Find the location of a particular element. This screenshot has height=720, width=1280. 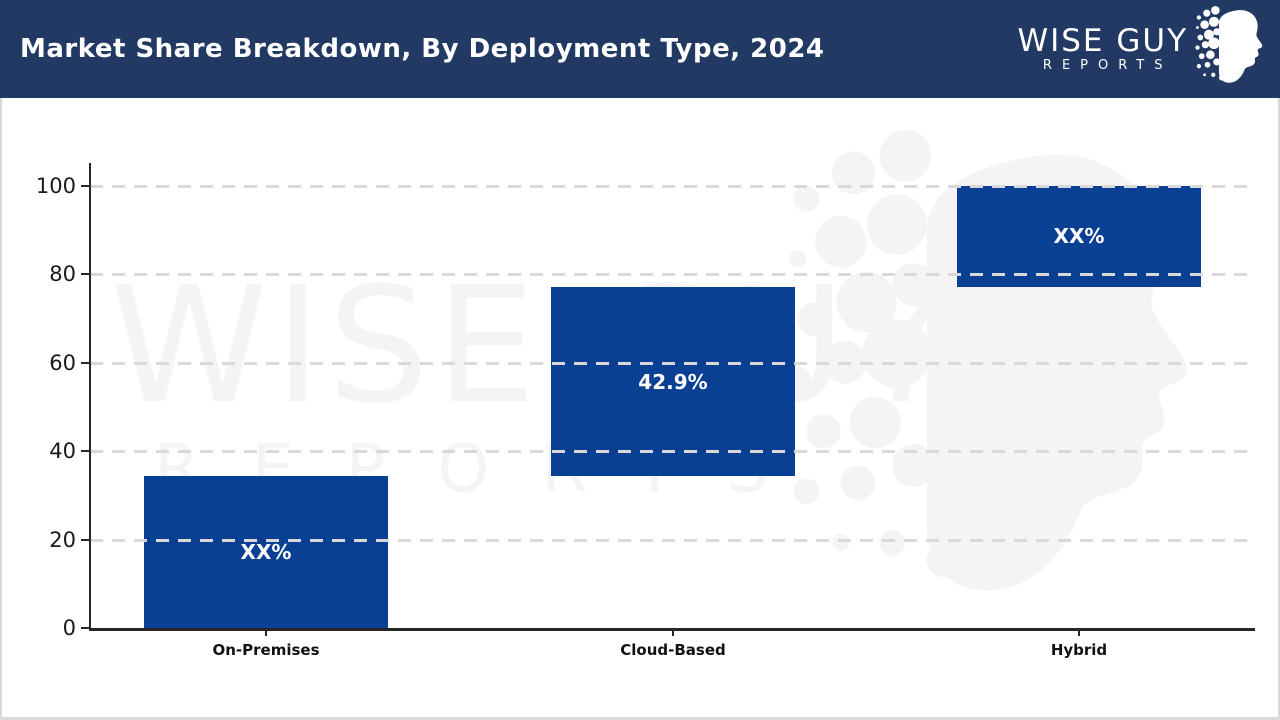

bar-hybrid: XX% is located at coordinates (1079, 236).